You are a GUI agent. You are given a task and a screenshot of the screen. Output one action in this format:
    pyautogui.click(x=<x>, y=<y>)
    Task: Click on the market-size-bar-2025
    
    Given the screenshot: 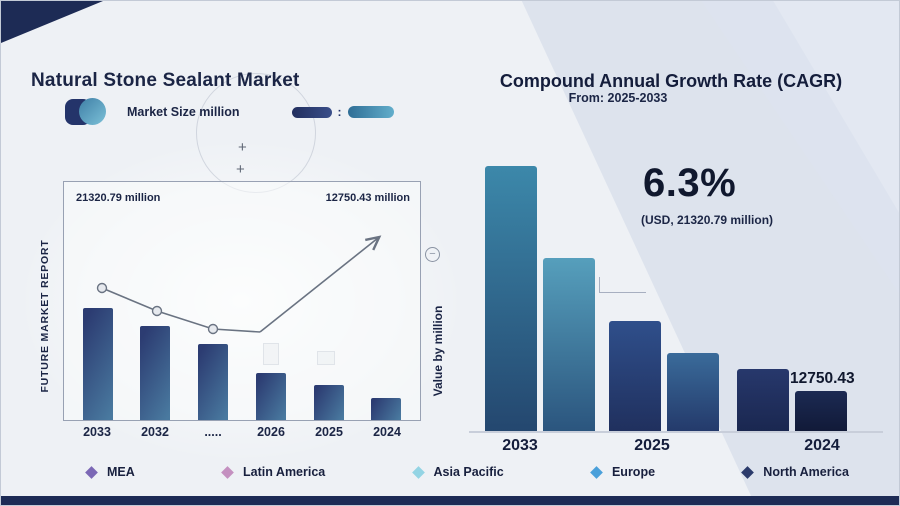 What is the action you would take?
    pyautogui.click(x=328, y=402)
    